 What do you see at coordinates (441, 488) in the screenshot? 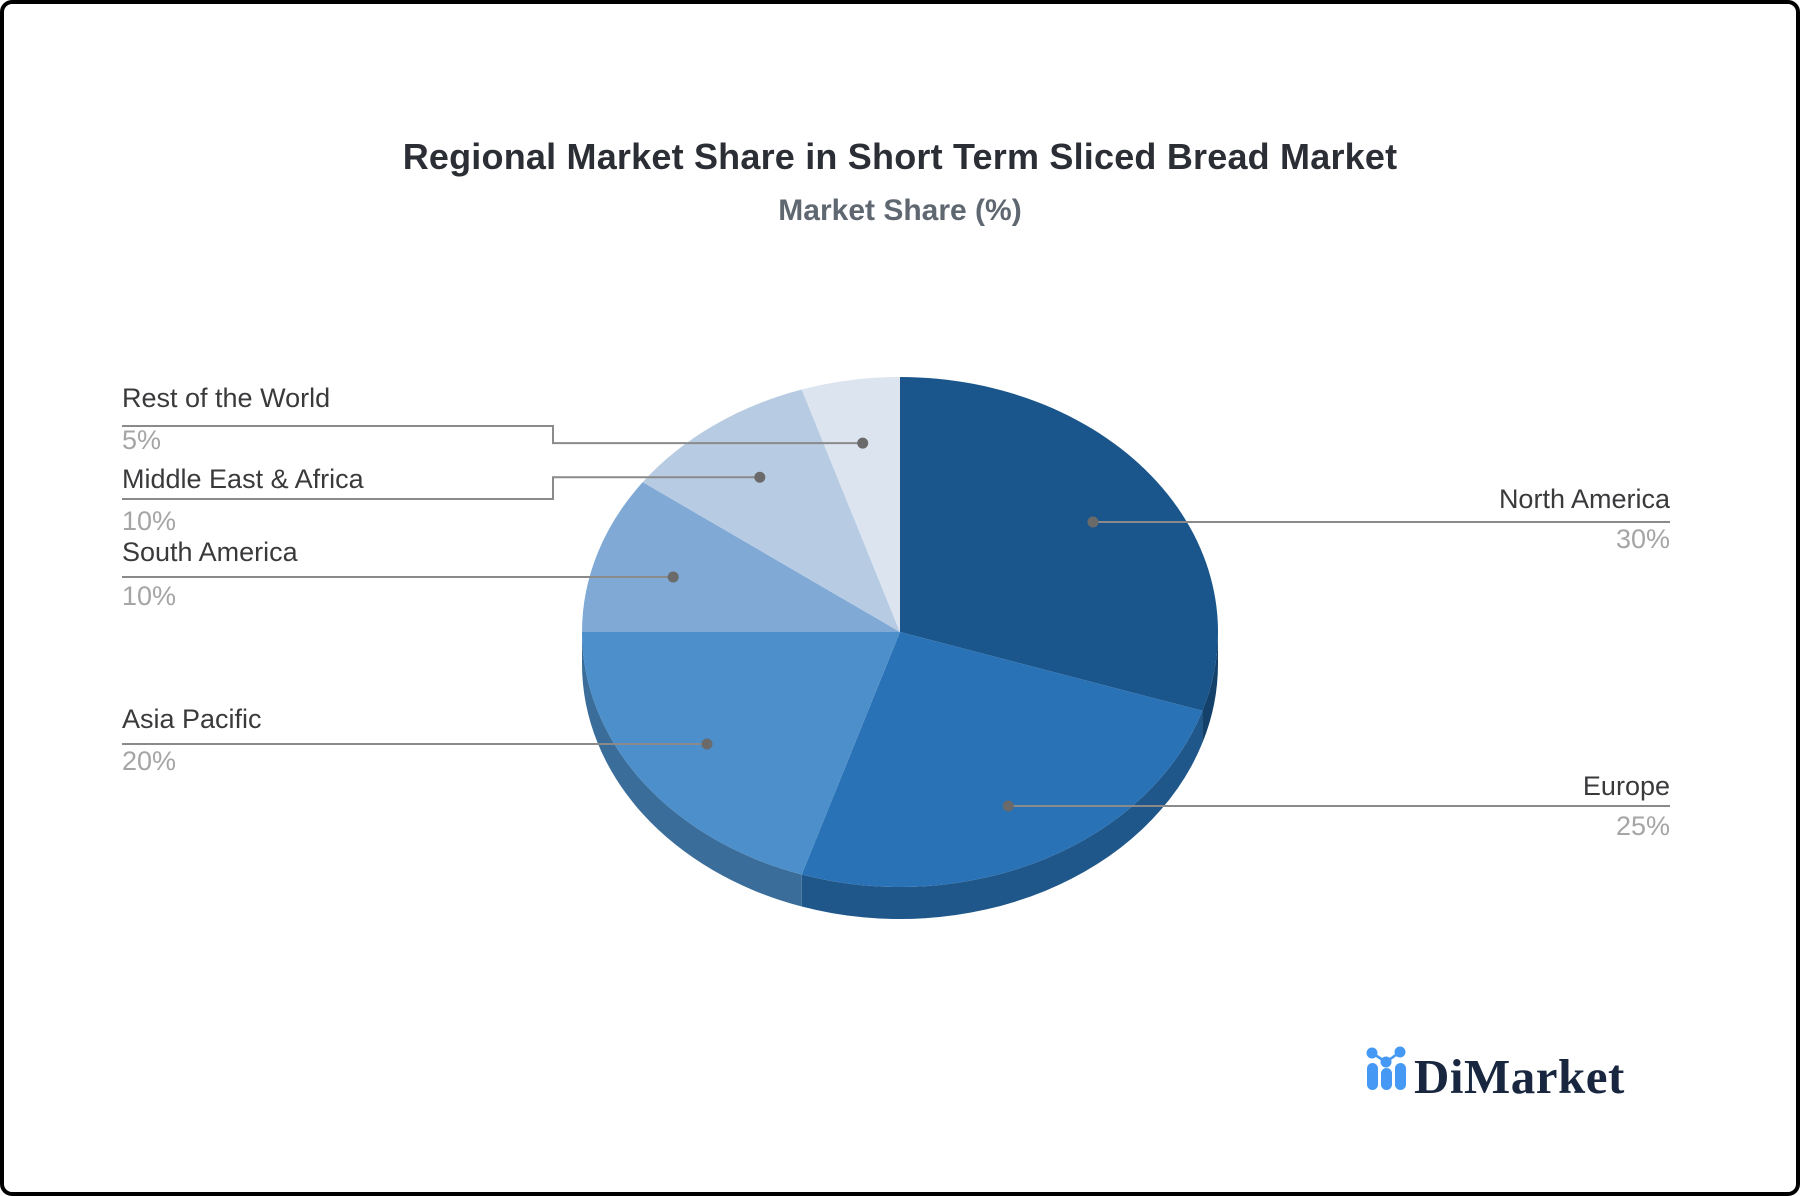
I see `callout-line-middle-east-africa` at bounding box center [441, 488].